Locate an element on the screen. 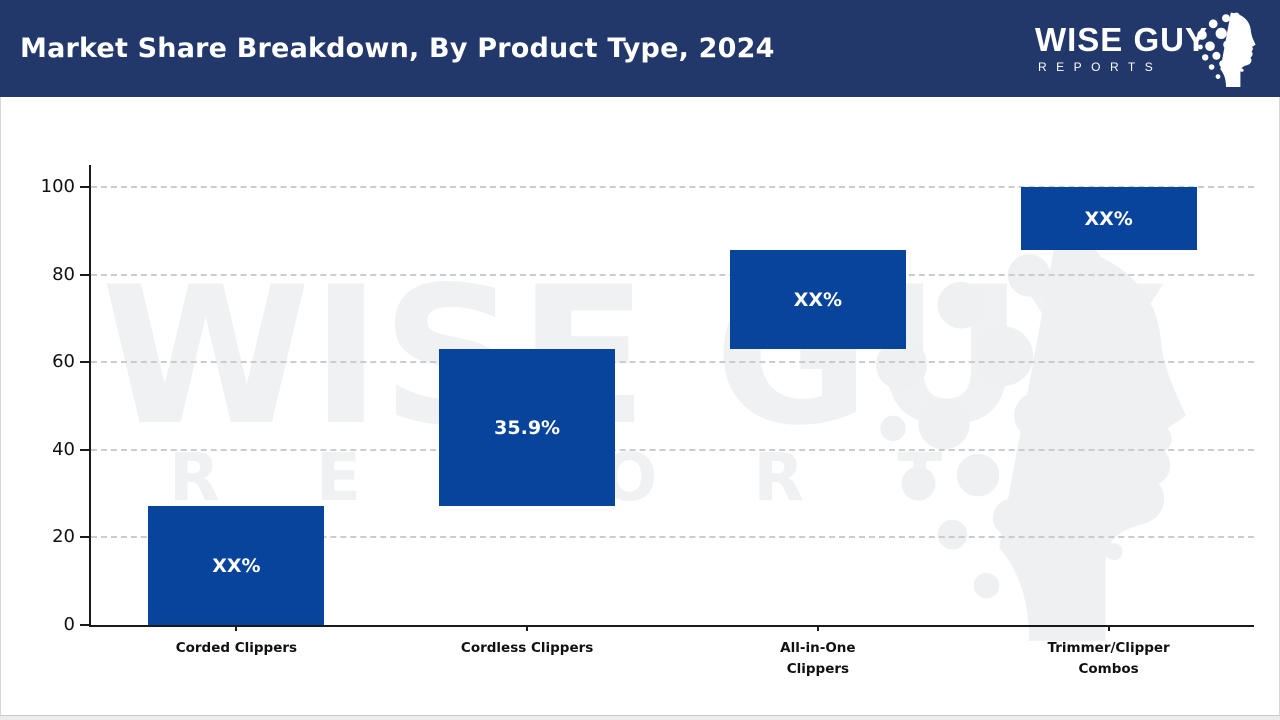 The height and width of the screenshot is (720, 1280). bar-4: XX% is located at coordinates (1108, 218).